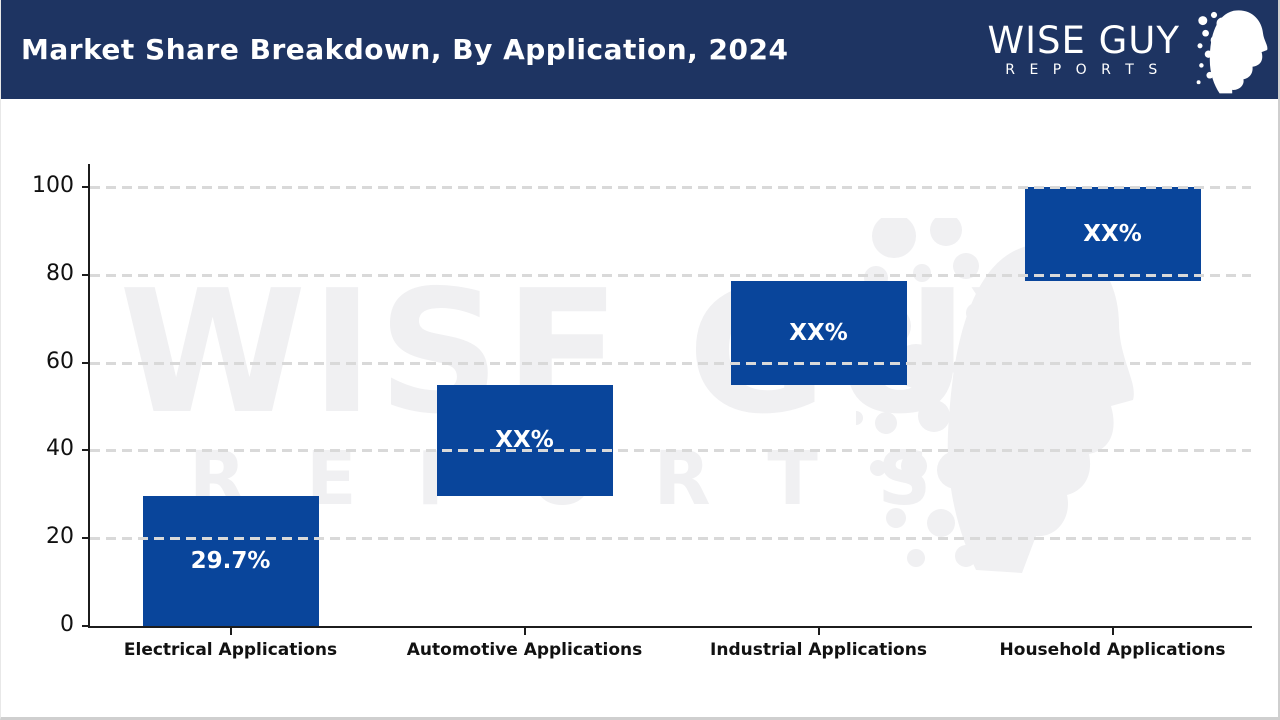 The height and width of the screenshot is (720, 1280). I want to click on logo-text: WISE GUY R E P O R T S, so click(1084, 50).